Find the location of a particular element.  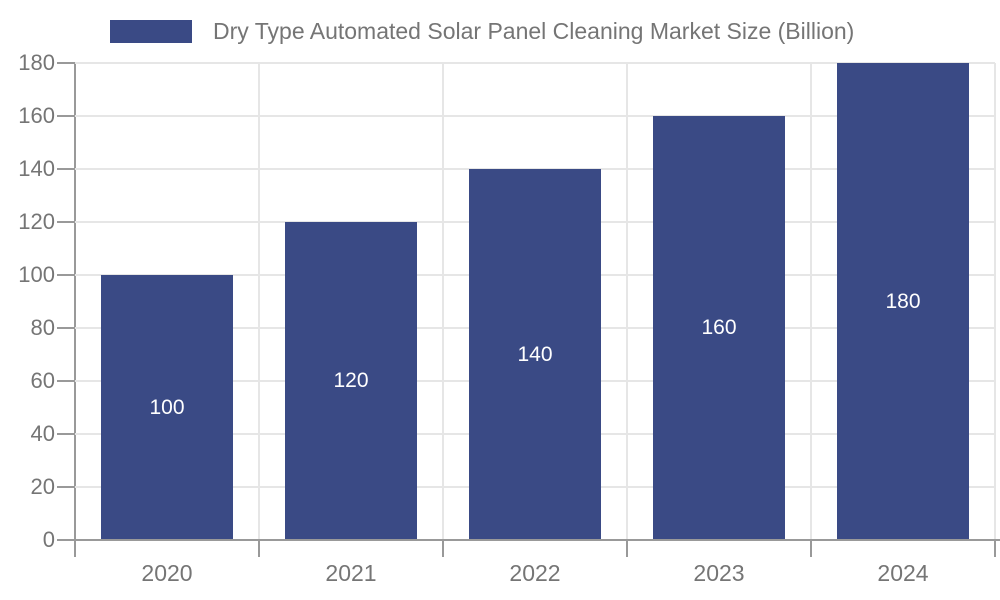

y-tick-label: 0 is located at coordinates (48, 539).